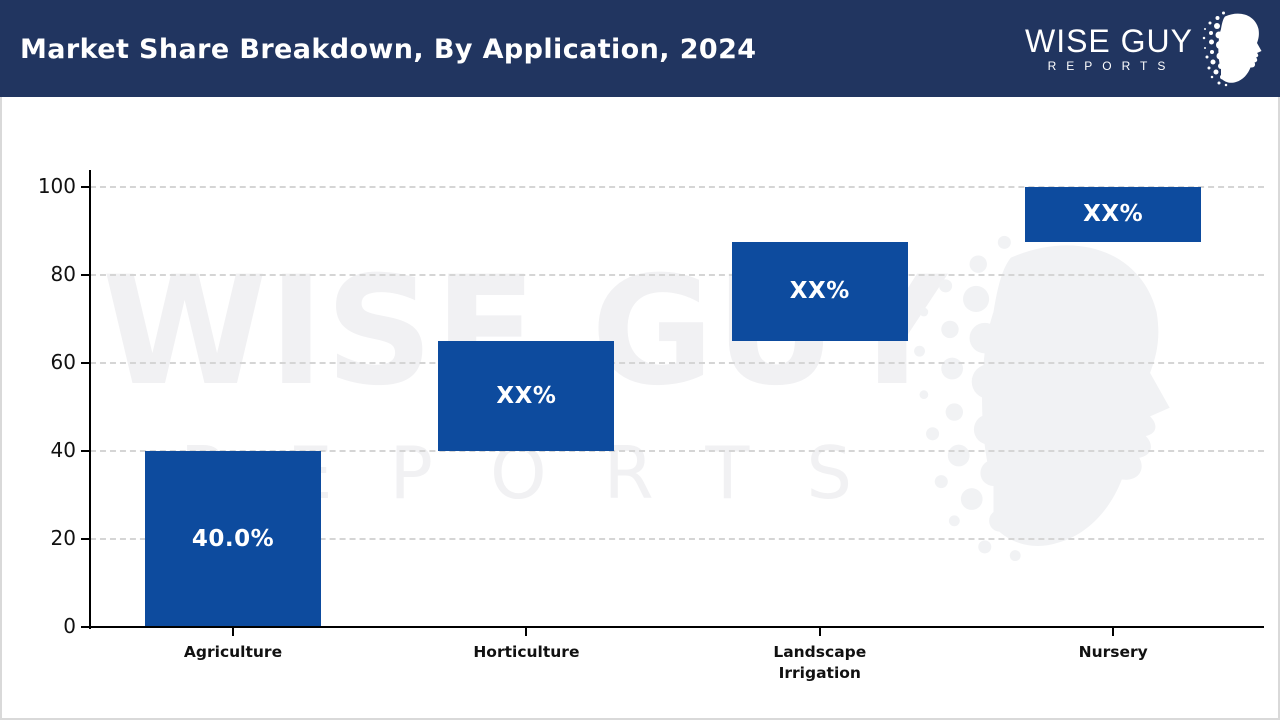  I want to click on bar-agriculture: 40.0%, so click(233, 538).